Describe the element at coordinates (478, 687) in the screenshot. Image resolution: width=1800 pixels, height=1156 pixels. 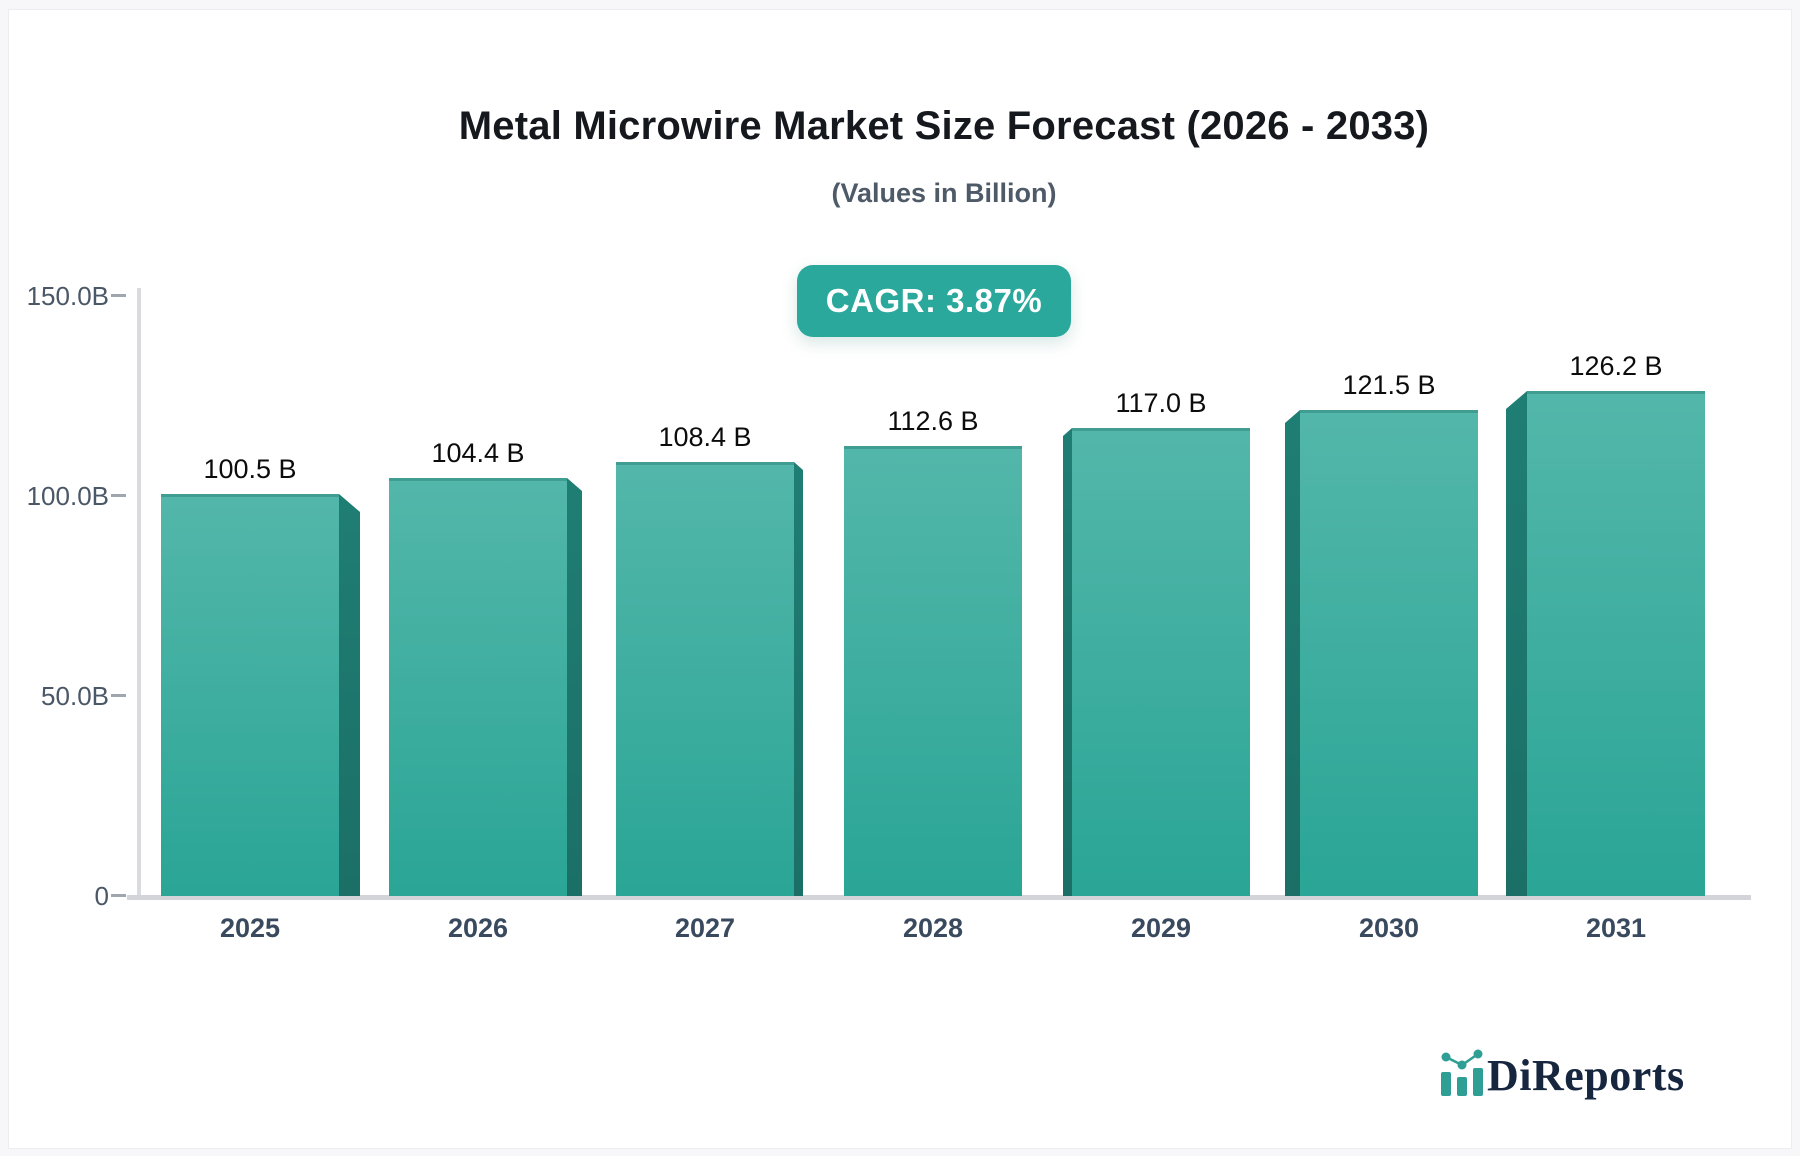
I see `bar-2026` at that location.